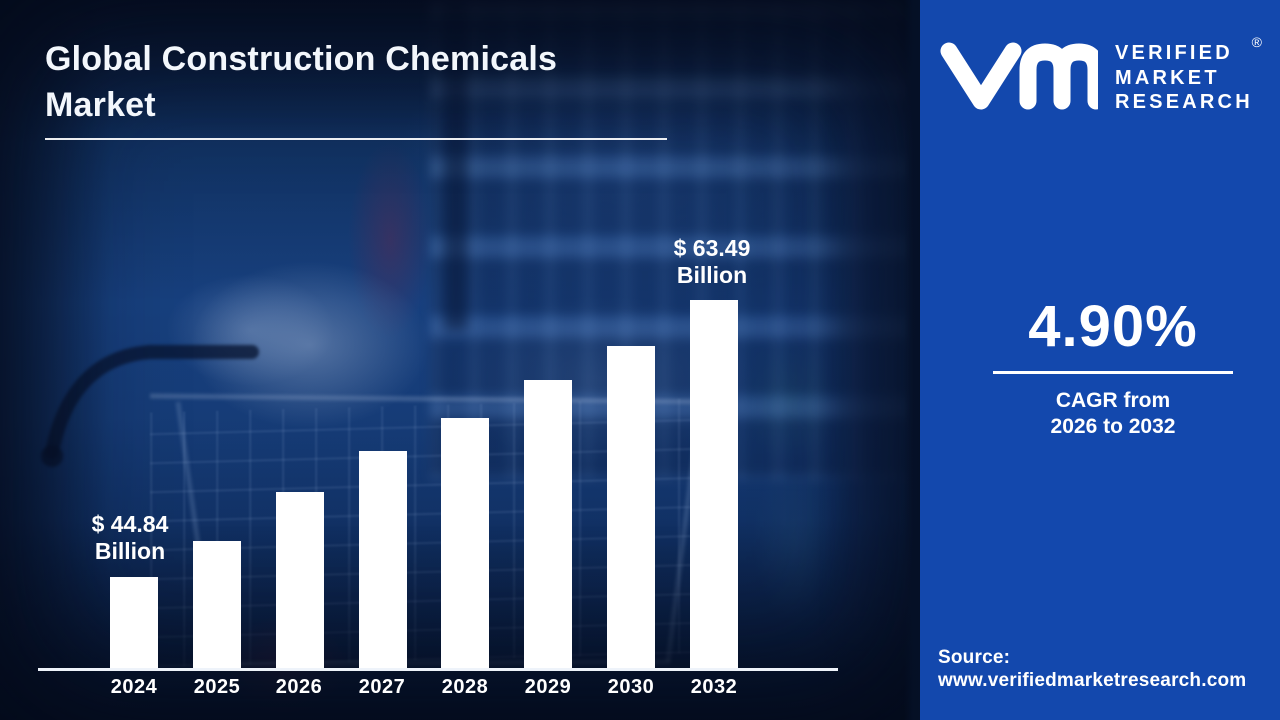 Image resolution: width=1280 pixels, height=720 pixels. Describe the element at coordinates (438, 669) in the screenshot. I see `x-axis-line` at that location.